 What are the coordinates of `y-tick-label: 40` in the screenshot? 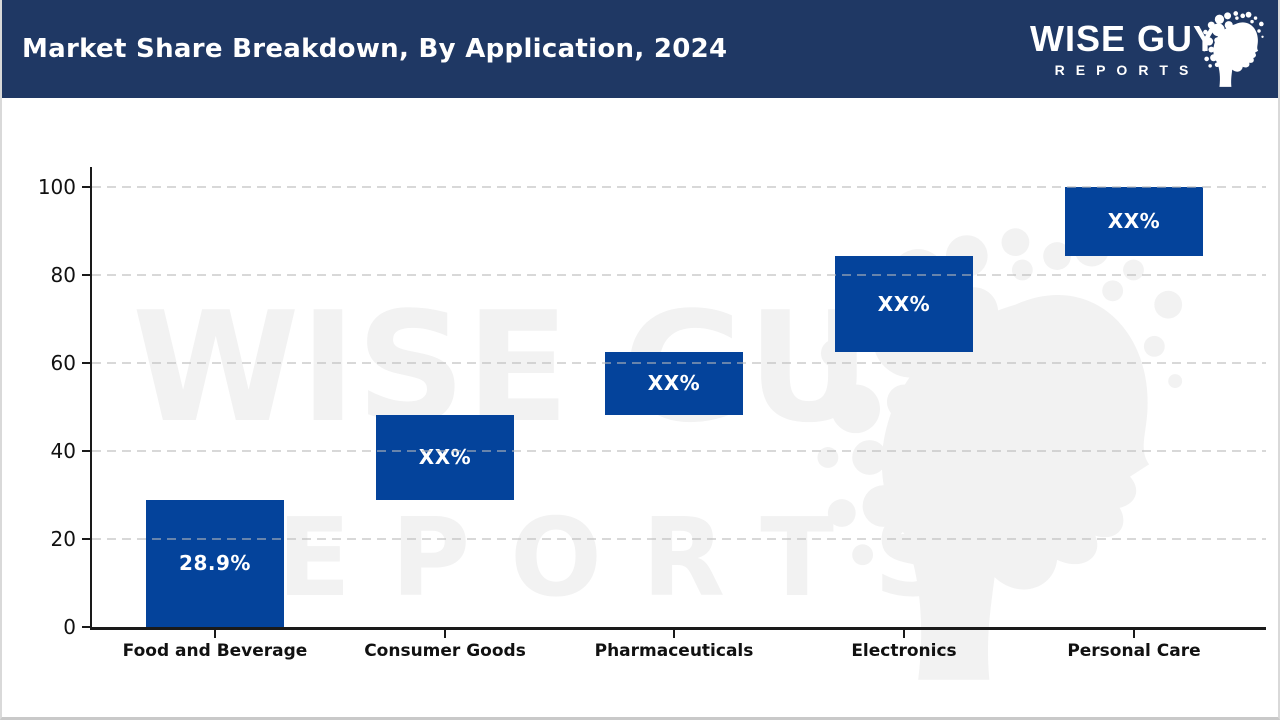 It's located at (63, 451).